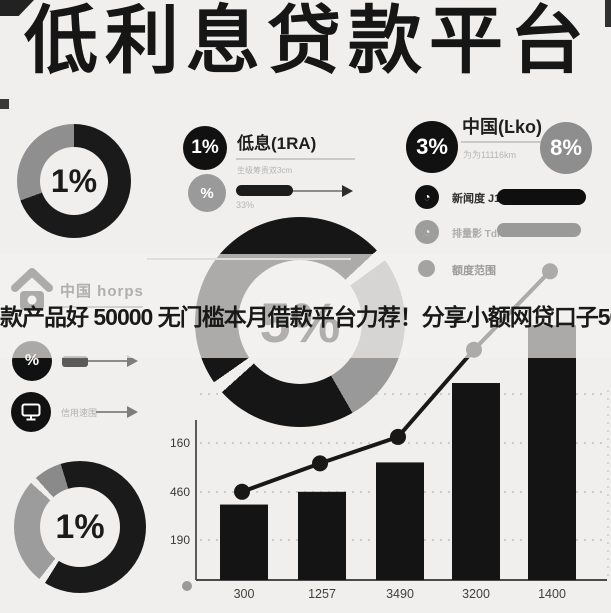 This screenshot has width=611, height=613. Describe the element at coordinates (552, 594) in the screenshot. I see `x-axis-tick-label: 1400` at that location.